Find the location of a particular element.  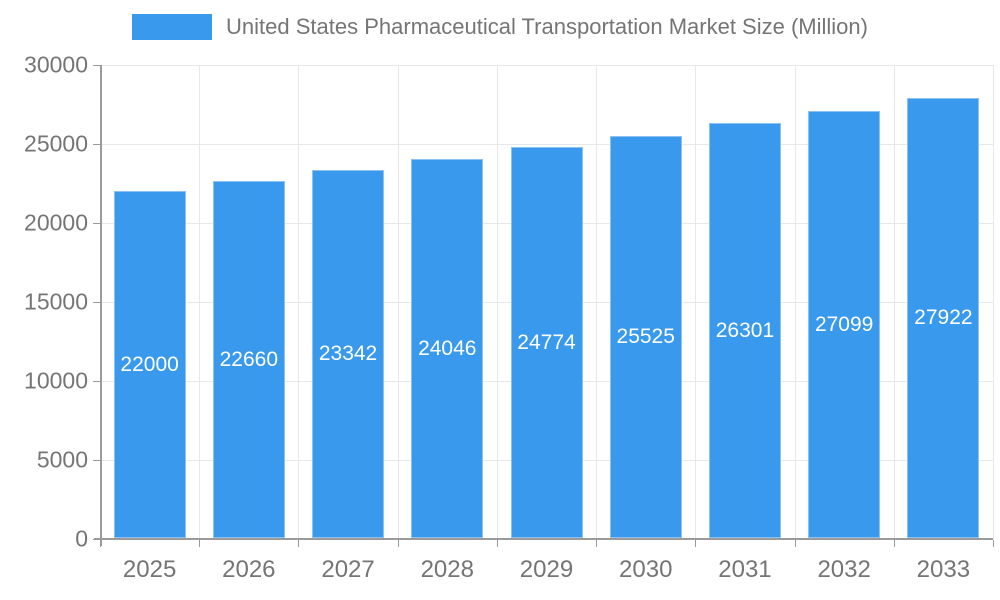

bar-value-label: 27099 is located at coordinates (844, 324).